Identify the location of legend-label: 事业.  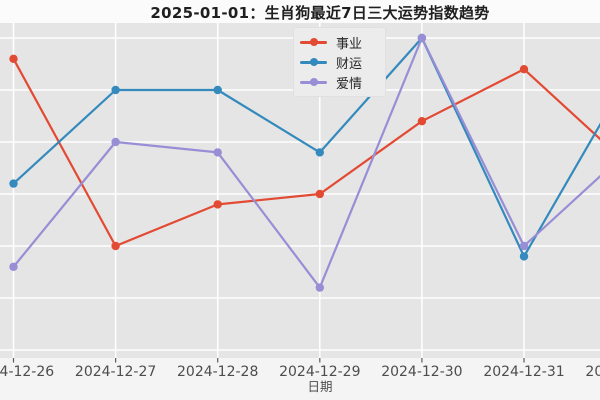
(349, 44).